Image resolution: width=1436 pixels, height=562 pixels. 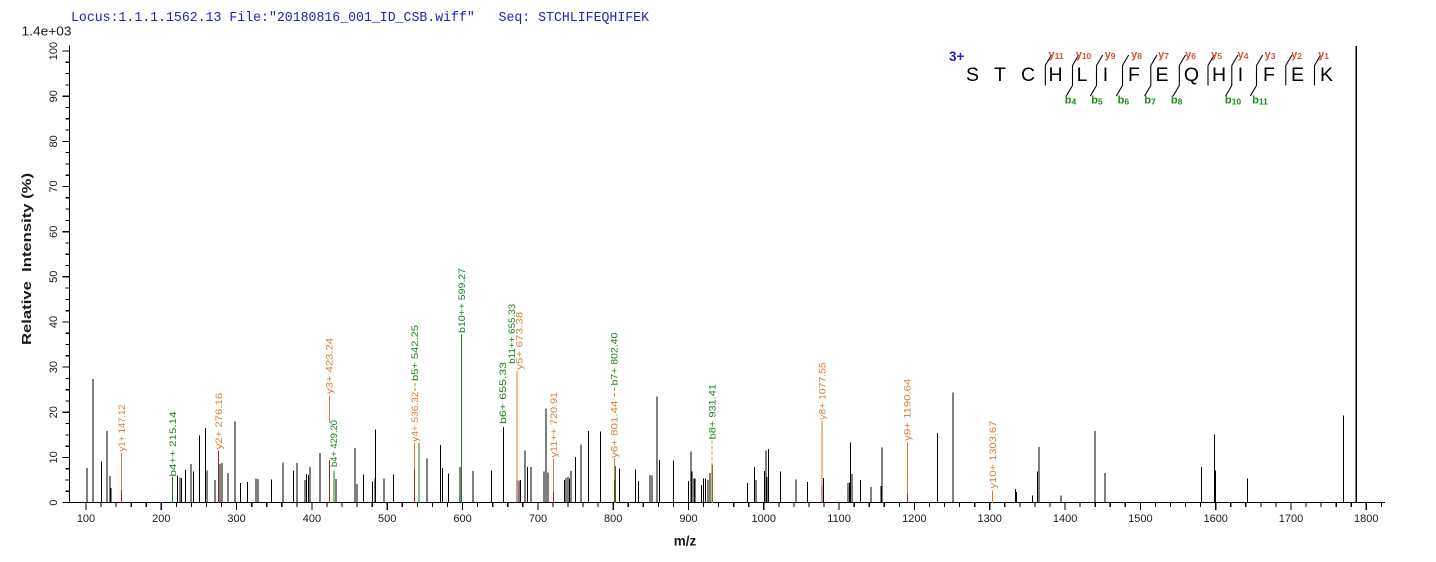 What do you see at coordinates (54, 141) in the screenshot?
I see `svg-text: 80` at bounding box center [54, 141].